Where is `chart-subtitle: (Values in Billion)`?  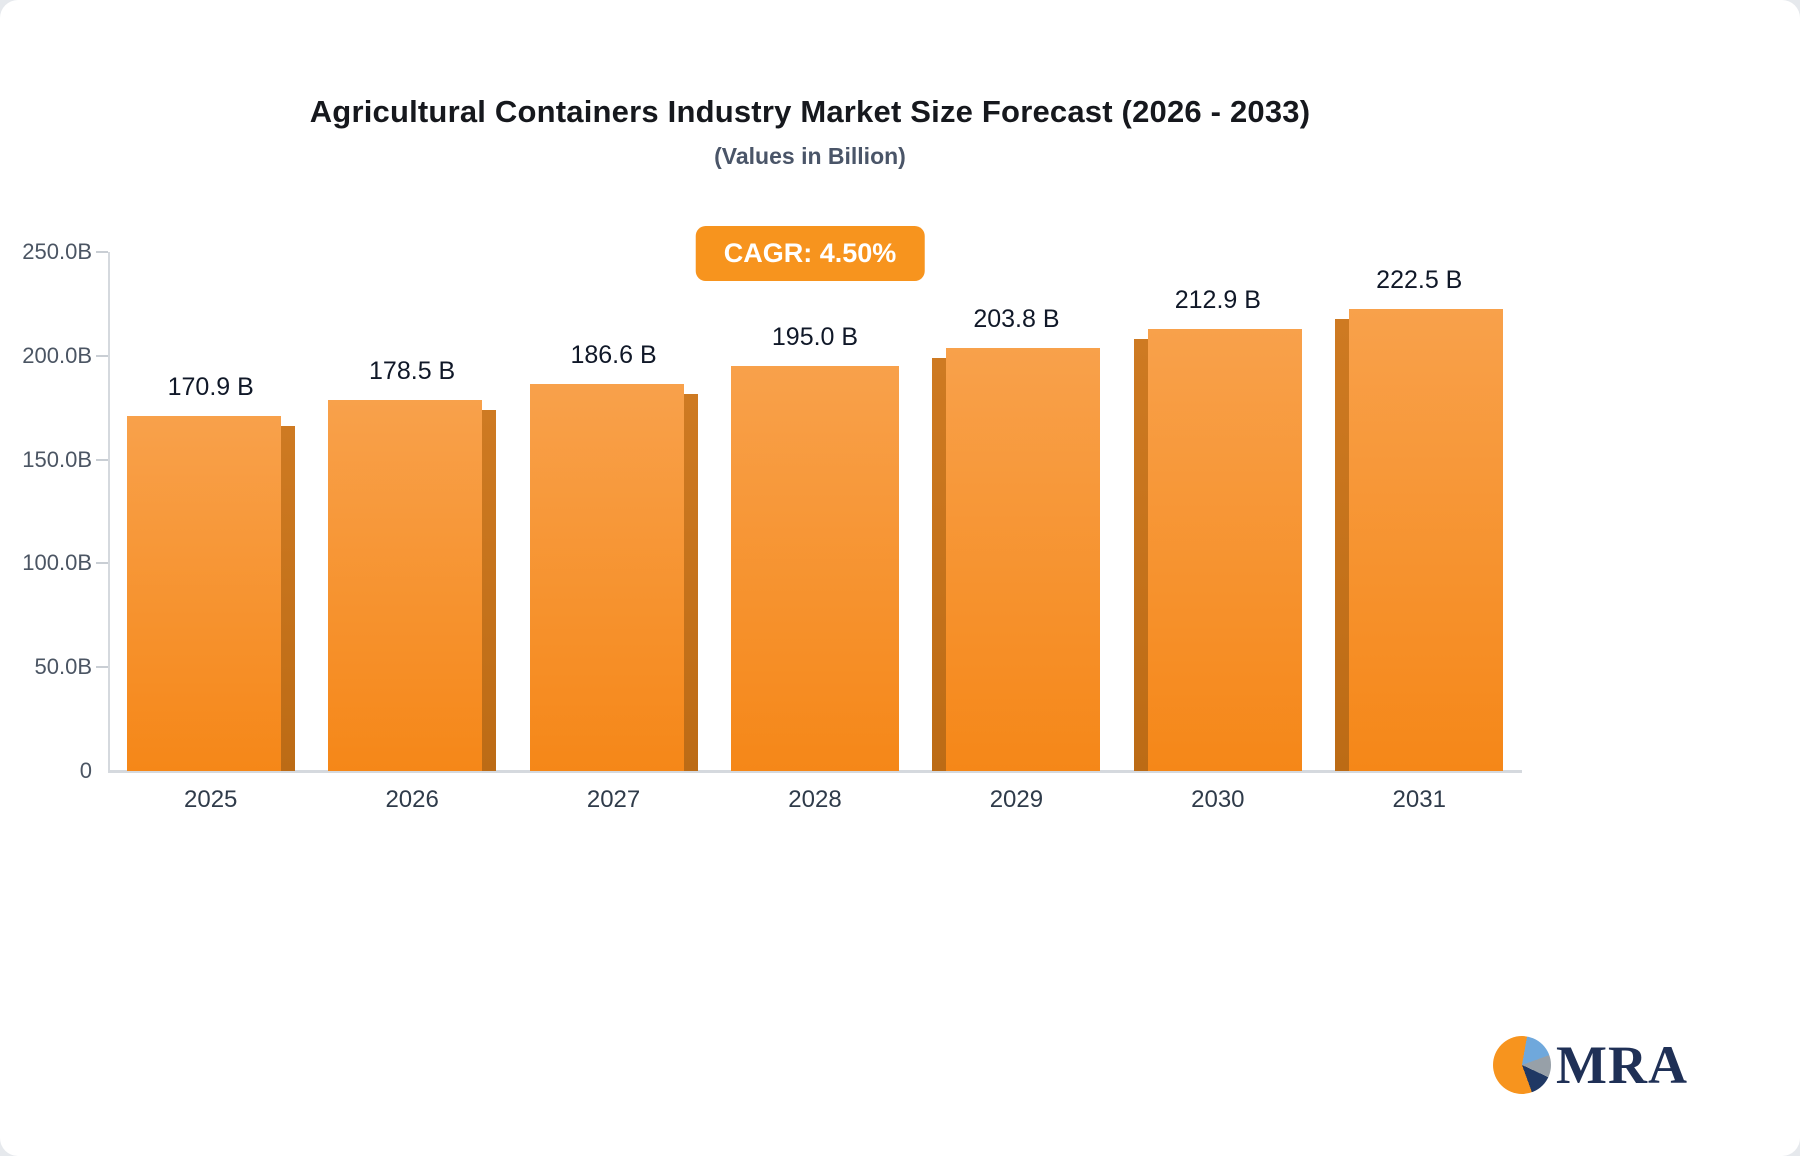 chart-subtitle: (Values in Billion) is located at coordinates (810, 156).